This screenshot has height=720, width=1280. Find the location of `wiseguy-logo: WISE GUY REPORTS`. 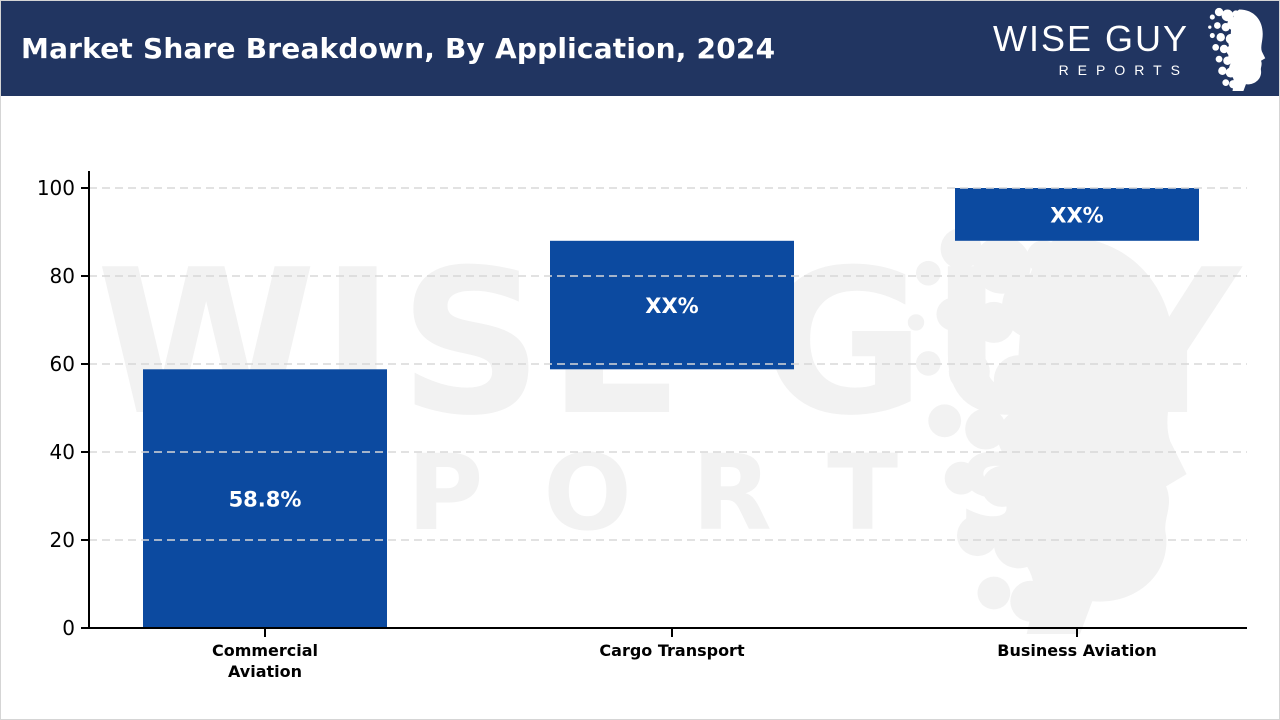

wiseguy-logo: WISE GUY REPORTS is located at coordinates (1090, 48).